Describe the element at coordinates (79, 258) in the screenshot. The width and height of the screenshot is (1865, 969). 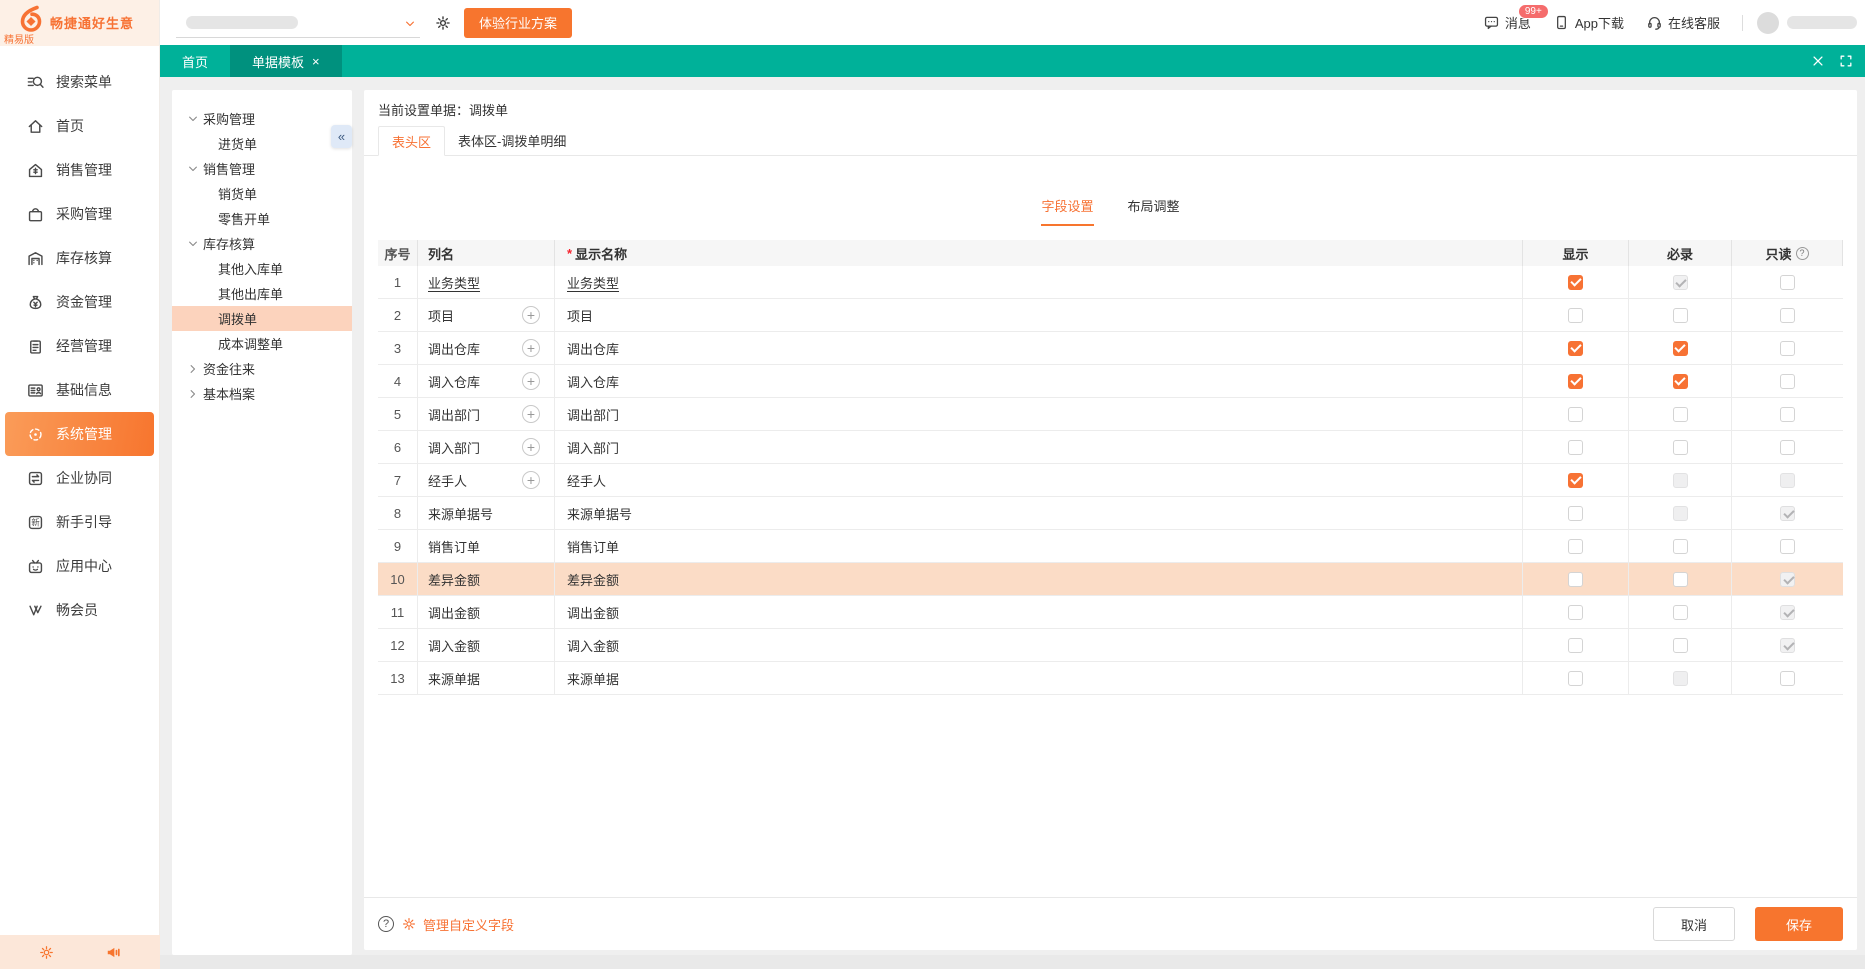
I see `sidebar-item-5: 库存核算` at that location.